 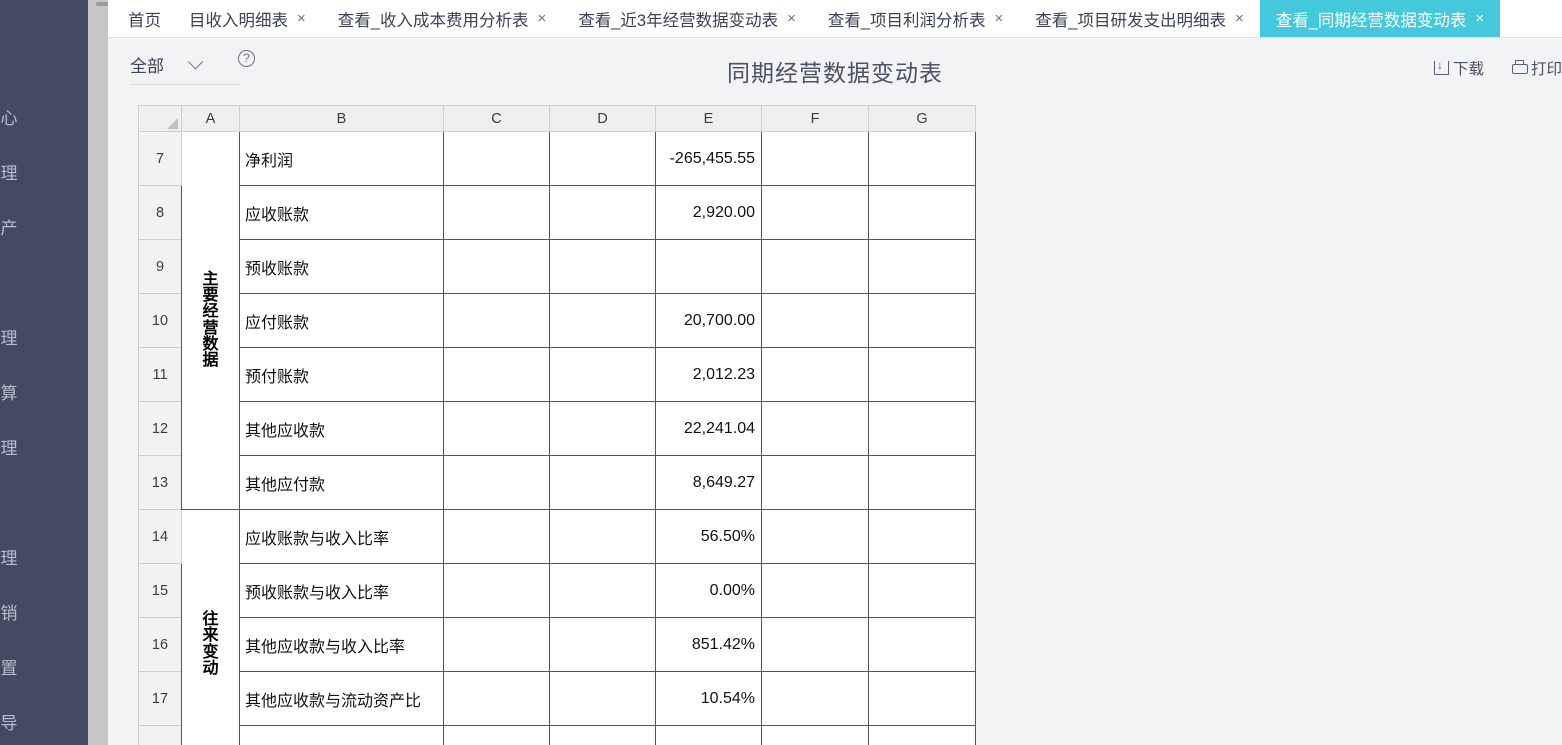 What do you see at coordinates (160, 735) in the screenshot?
I see `row-header: 18` at bounding box center [160, 735].